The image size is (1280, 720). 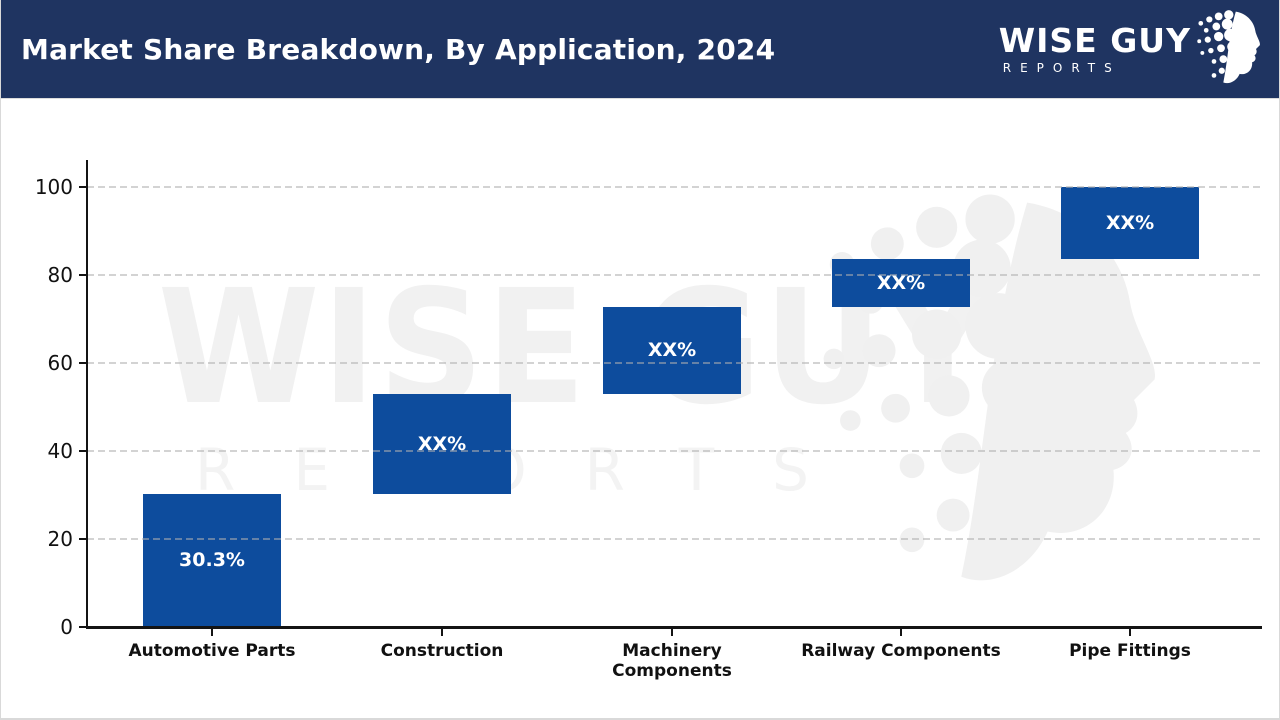 What do you see at coordinates (1061, 67) in the screenshot?
I see `brand-subtitle: REPORTS` at bounding box center [1061, 67].